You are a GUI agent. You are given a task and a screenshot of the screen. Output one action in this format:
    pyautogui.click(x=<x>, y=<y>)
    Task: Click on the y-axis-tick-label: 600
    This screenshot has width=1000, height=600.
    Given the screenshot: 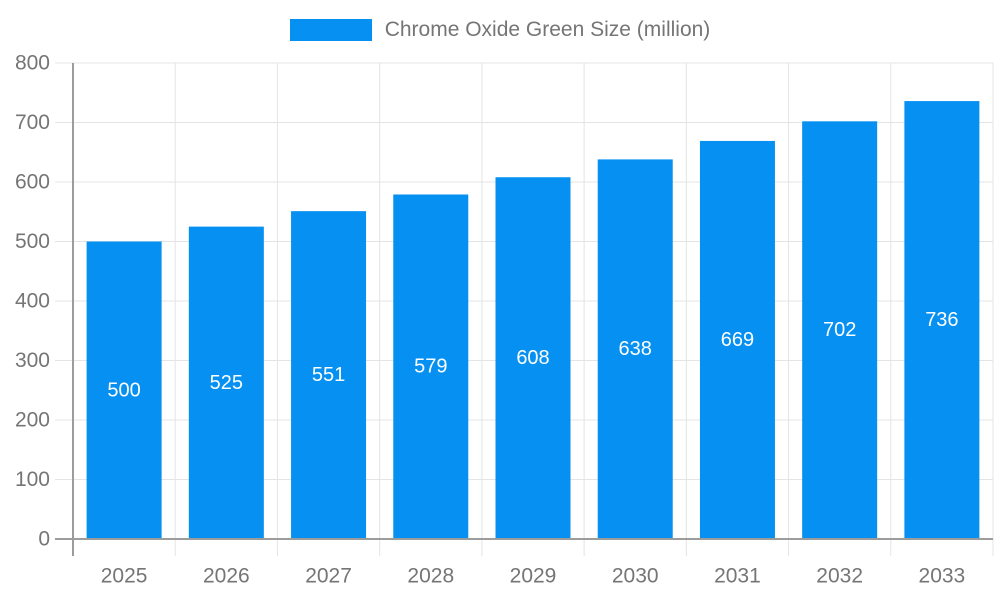 What is the action you would take?
    pyautogui.click(x=32, y=182)
    